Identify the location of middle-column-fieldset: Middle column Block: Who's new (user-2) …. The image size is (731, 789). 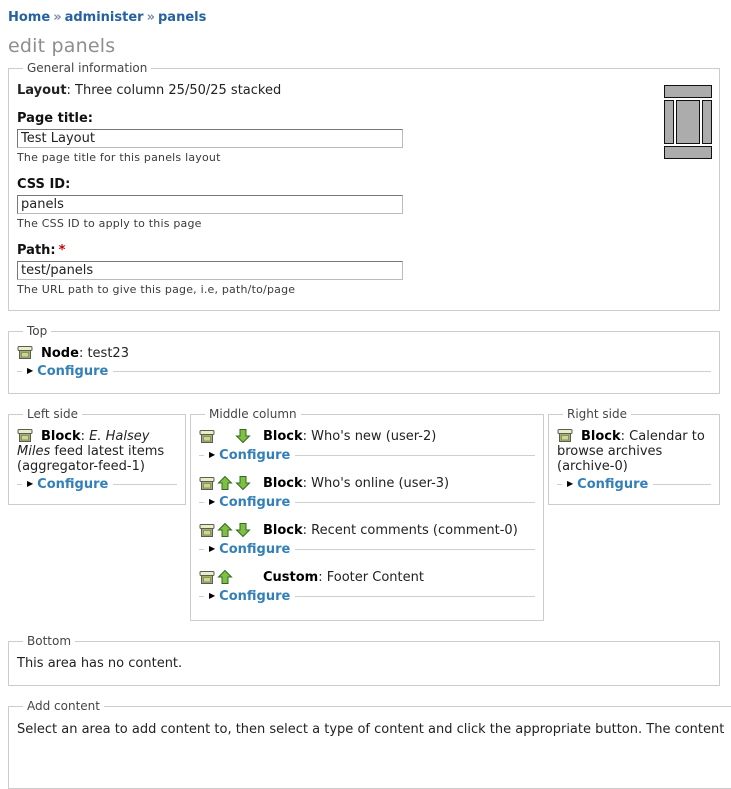
(367, 514).